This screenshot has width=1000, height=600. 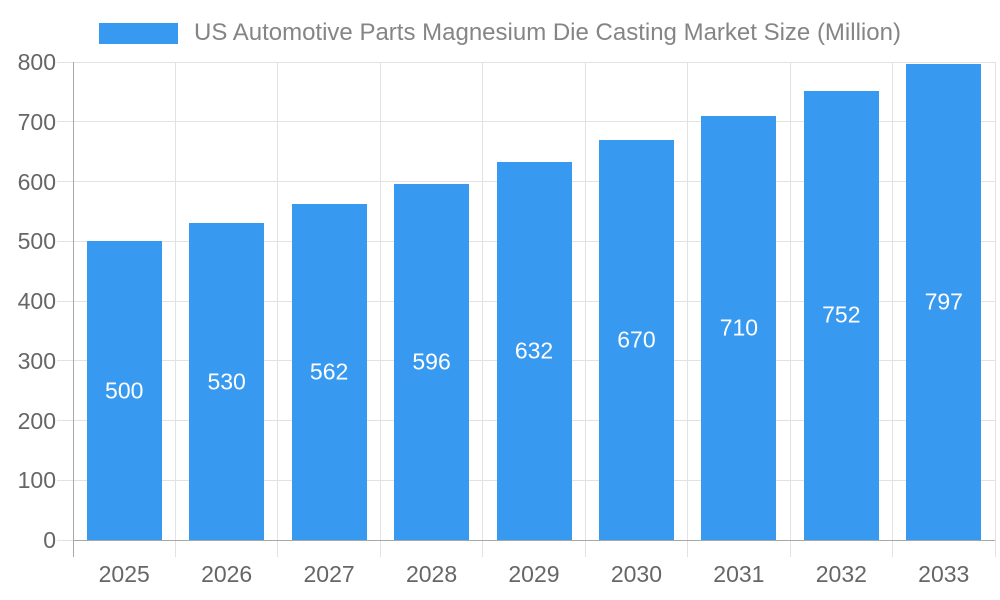 I want to click on x-axis-line, so click(x=534, y=540).